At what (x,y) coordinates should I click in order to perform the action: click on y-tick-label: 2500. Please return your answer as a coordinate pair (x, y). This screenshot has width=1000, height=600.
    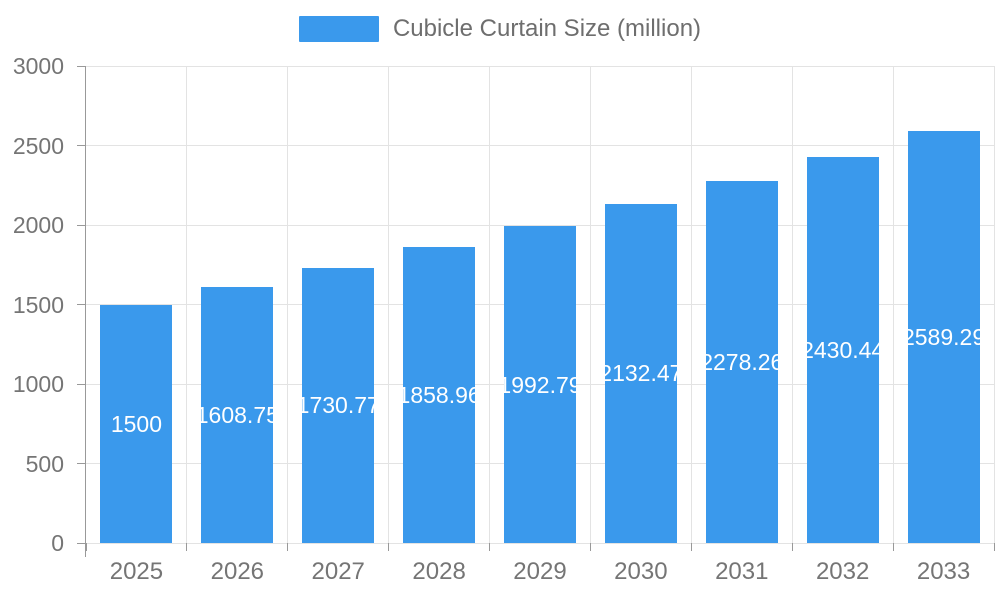
    Looking at the image, I should click on (38, 145).